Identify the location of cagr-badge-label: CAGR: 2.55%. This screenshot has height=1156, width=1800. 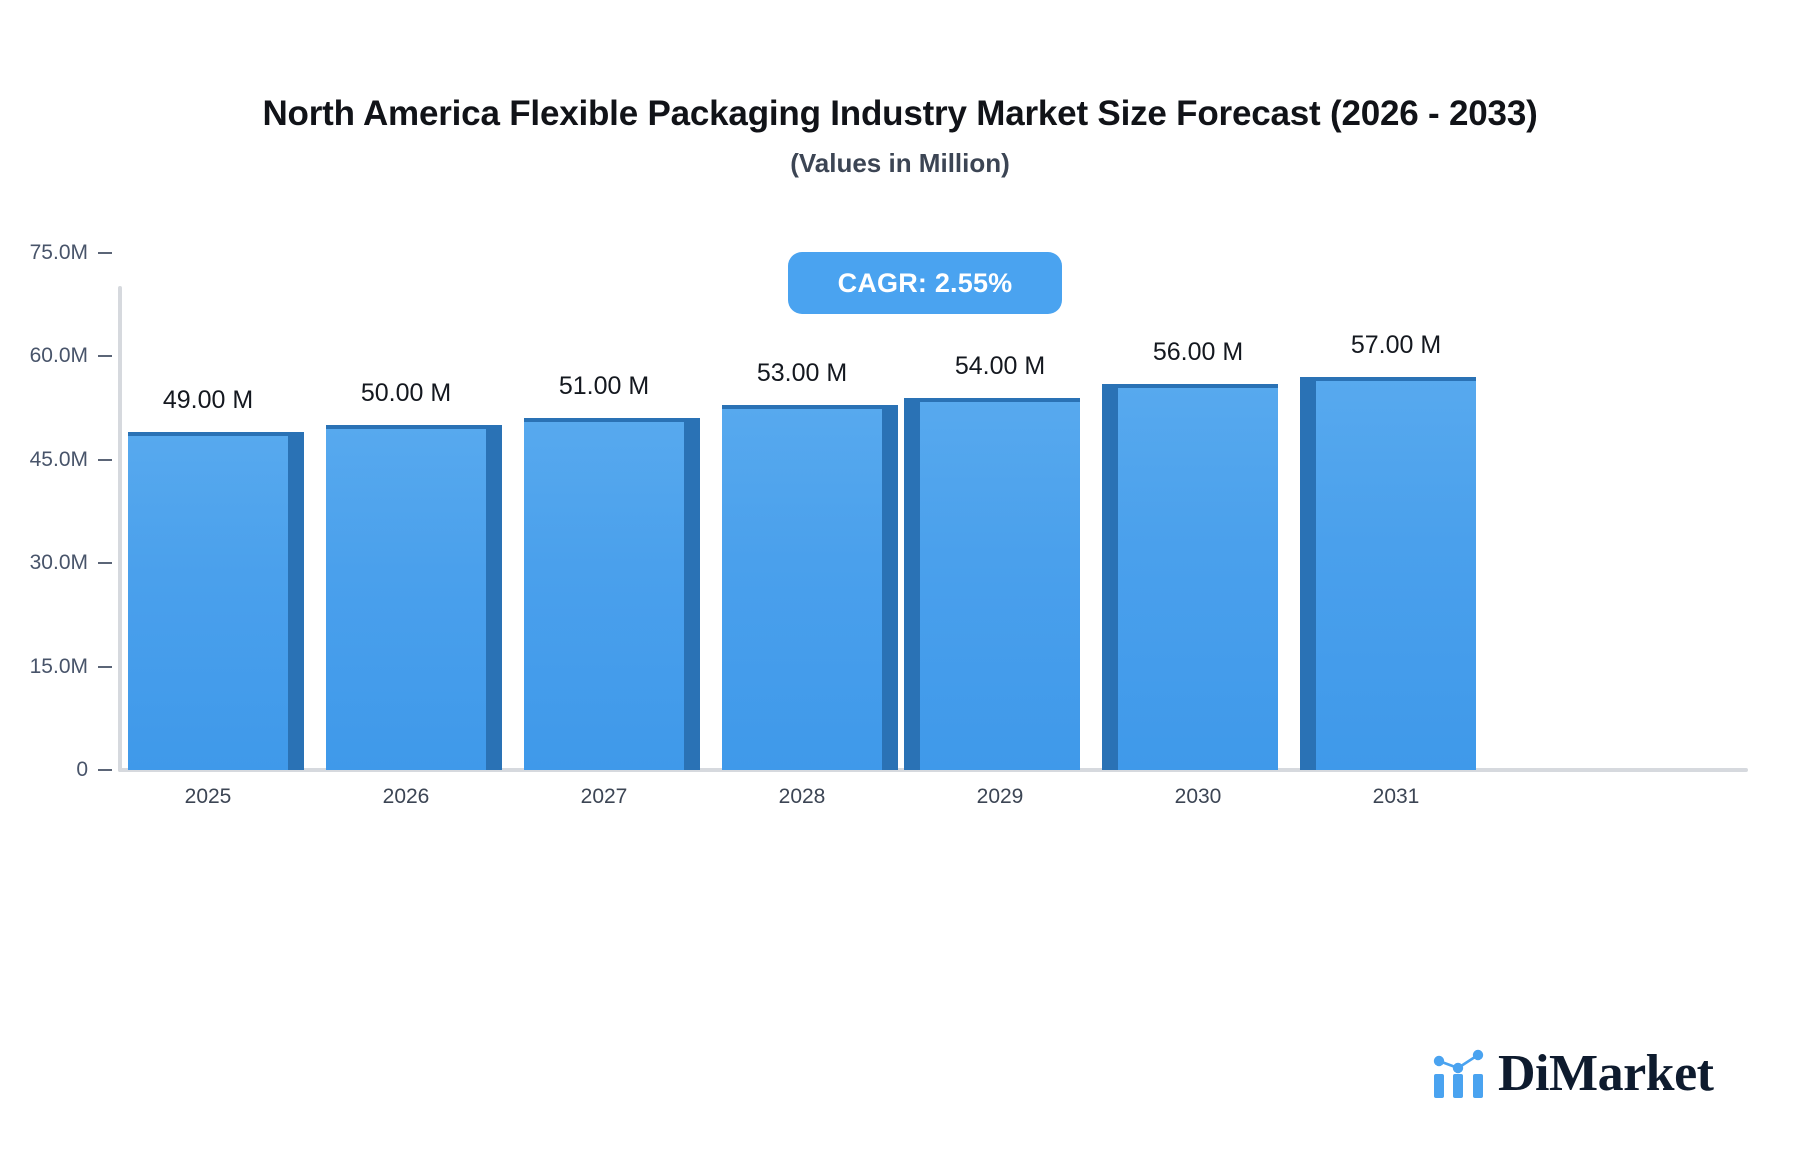
(925, 282).